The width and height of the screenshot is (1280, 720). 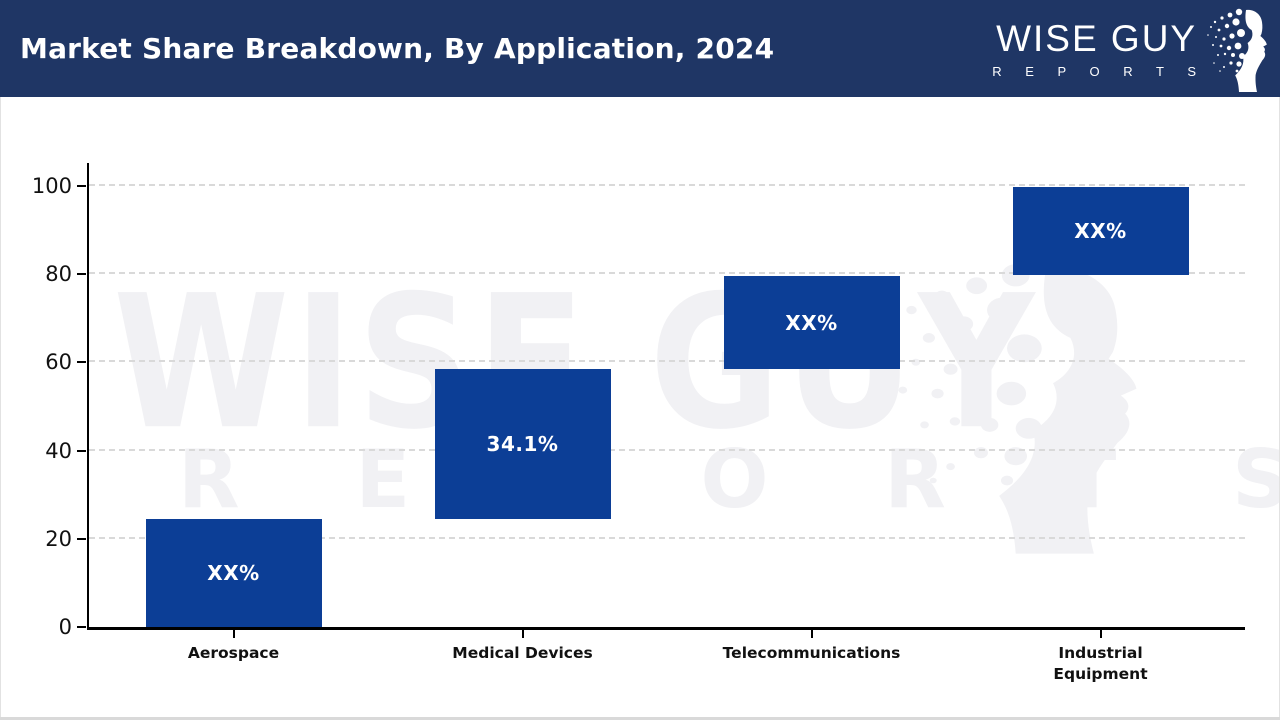 I want to click on bar-segment: 34.1%, so click(x=522, y=443).